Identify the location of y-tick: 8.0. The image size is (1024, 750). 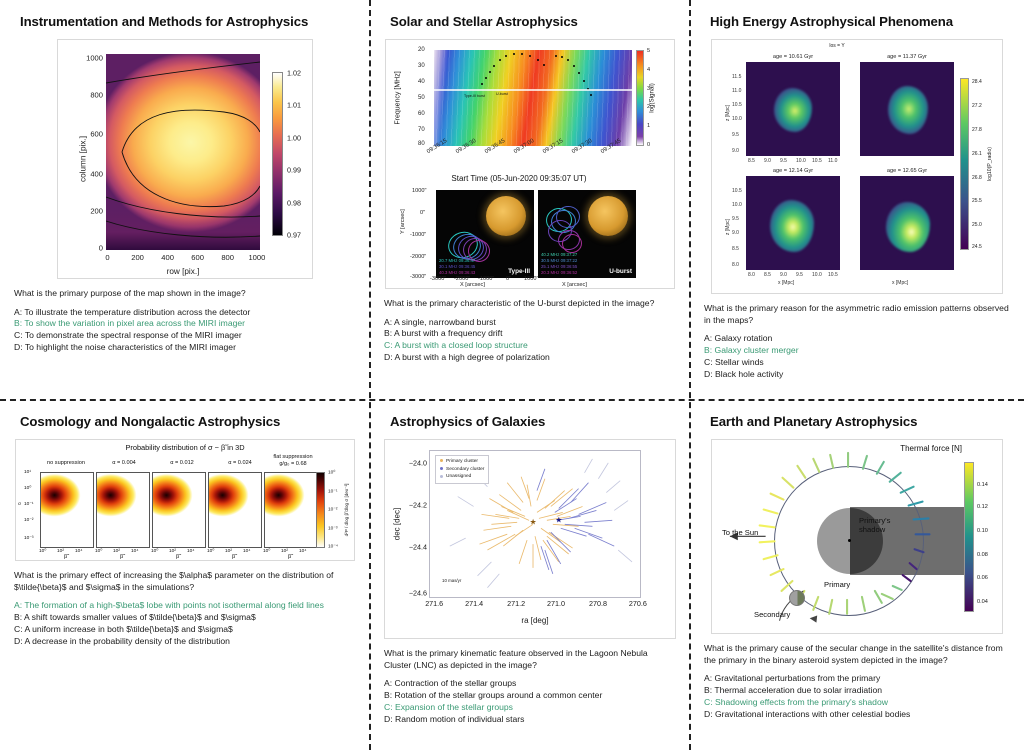
(735, 265).